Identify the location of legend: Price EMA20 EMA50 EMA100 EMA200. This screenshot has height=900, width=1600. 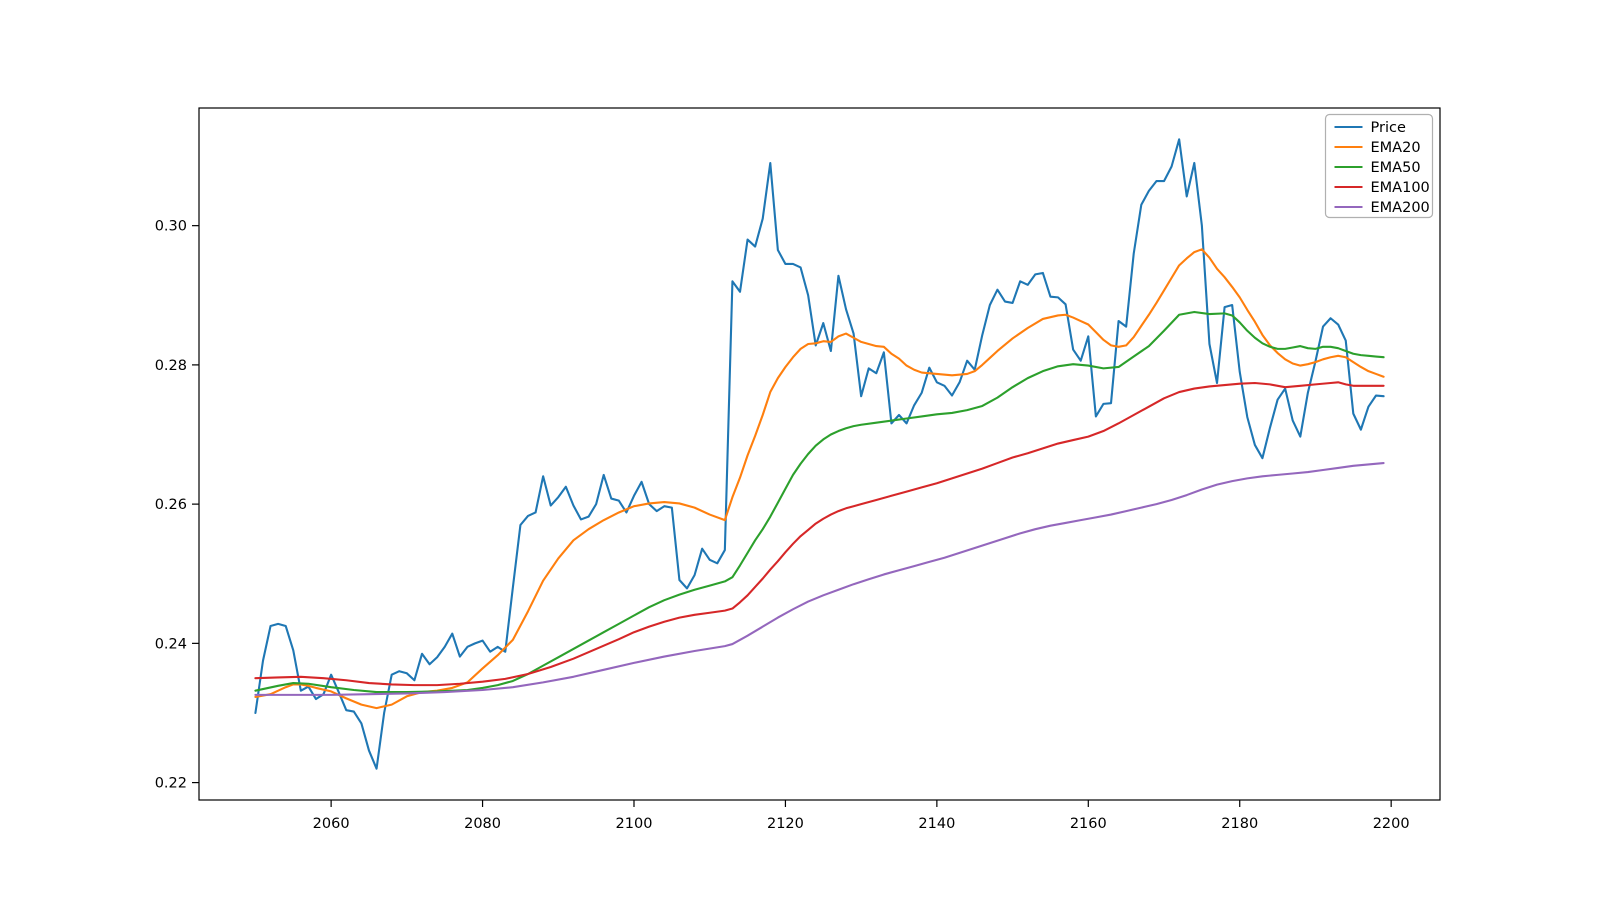
(1379, 166).